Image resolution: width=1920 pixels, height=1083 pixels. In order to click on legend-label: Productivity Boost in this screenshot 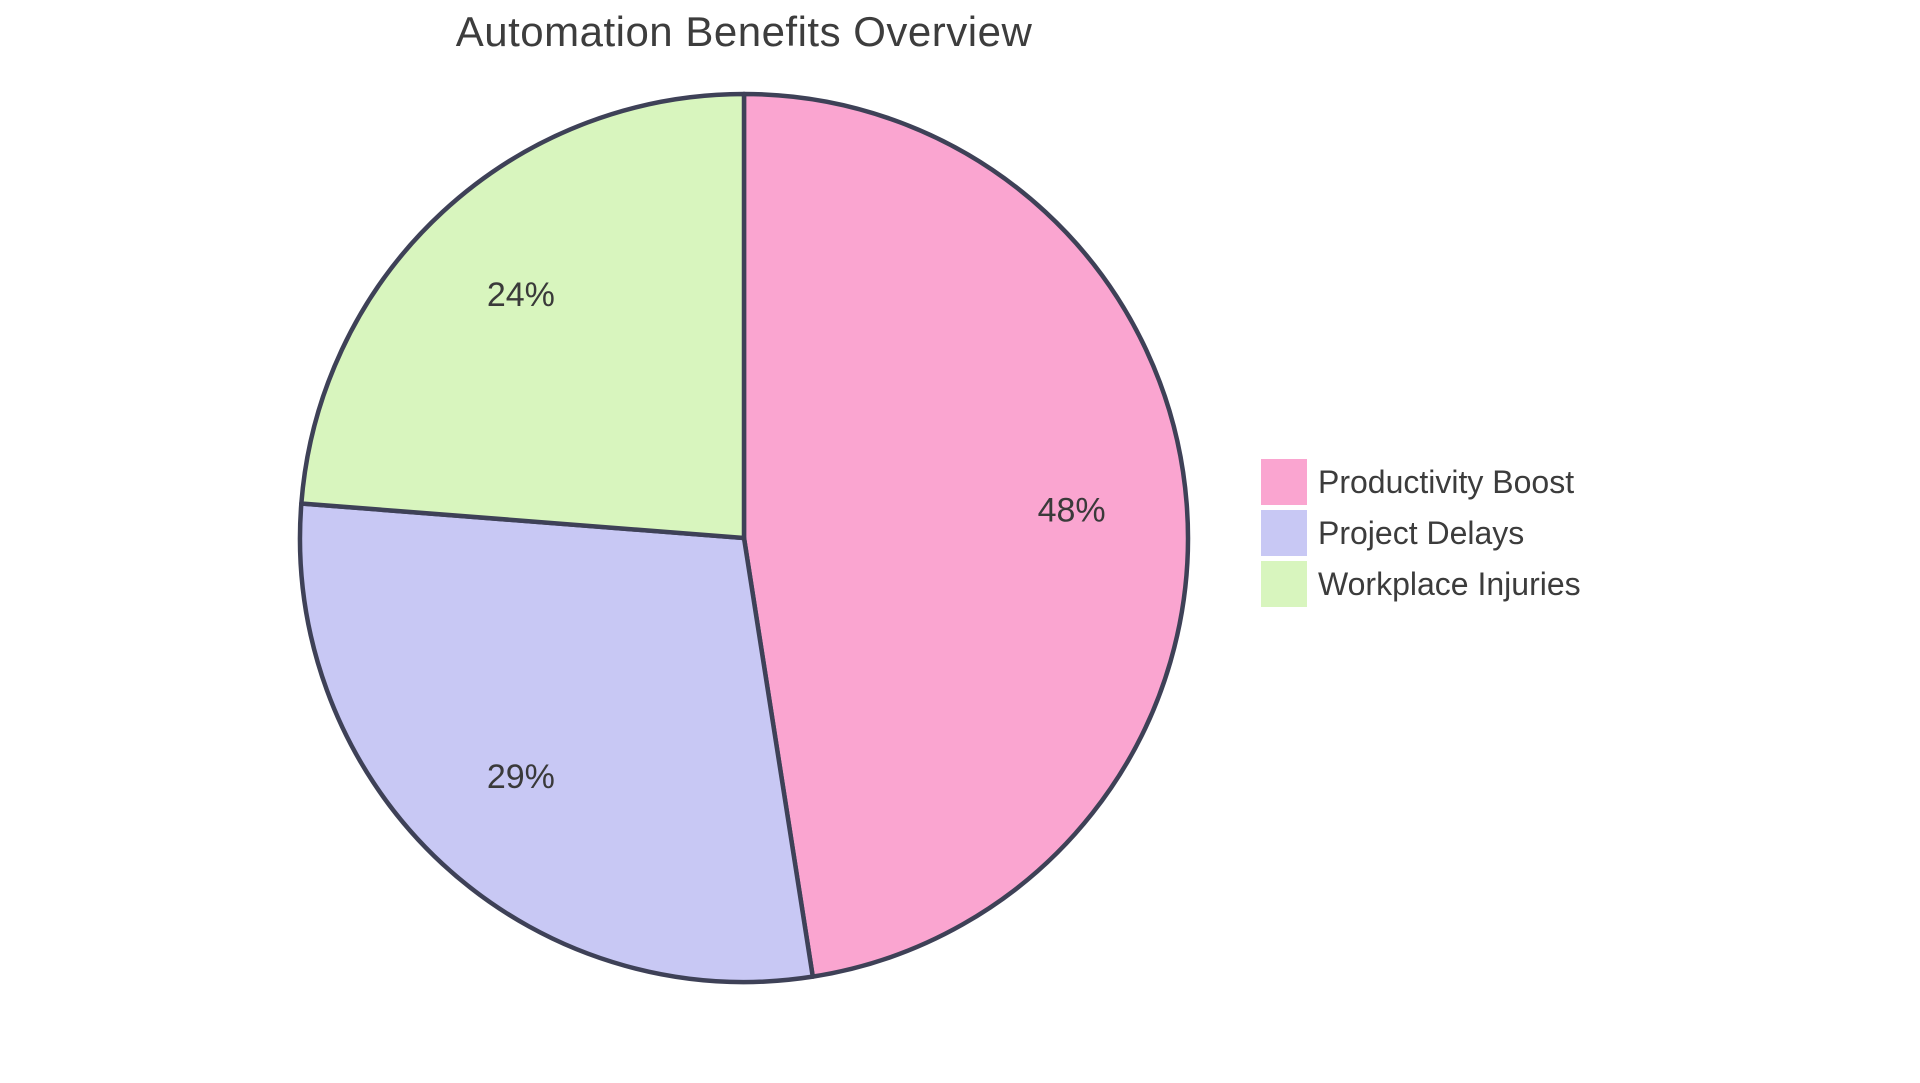, I will do `click(1446, 481)`.